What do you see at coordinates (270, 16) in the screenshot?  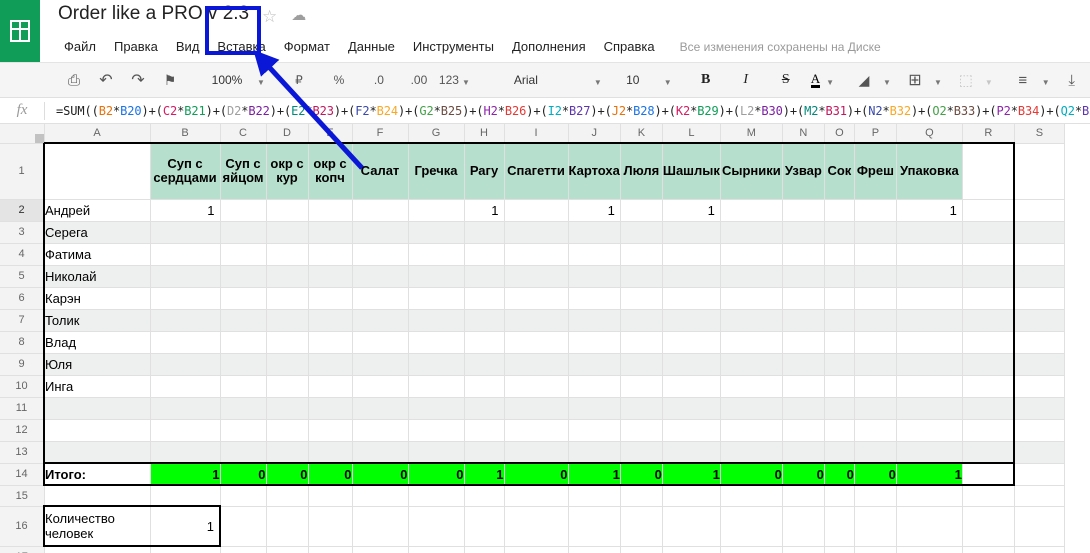 I see `star-icon: ☆` at bounding box center [270, 16].